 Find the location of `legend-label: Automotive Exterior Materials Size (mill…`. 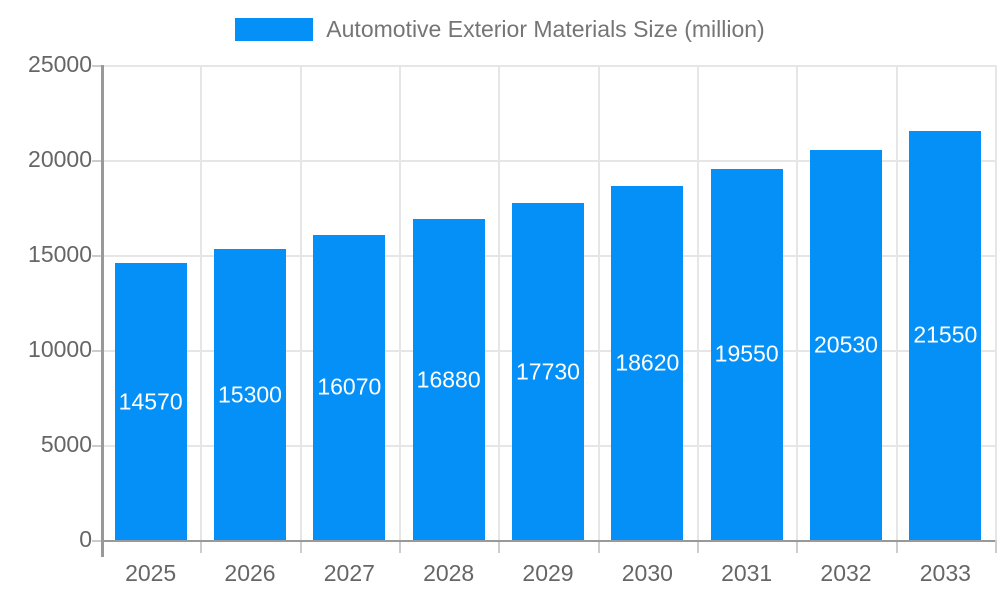

legend-label: Automotive Exterior Materials Size (mill… is located at coordinates (545, 28).